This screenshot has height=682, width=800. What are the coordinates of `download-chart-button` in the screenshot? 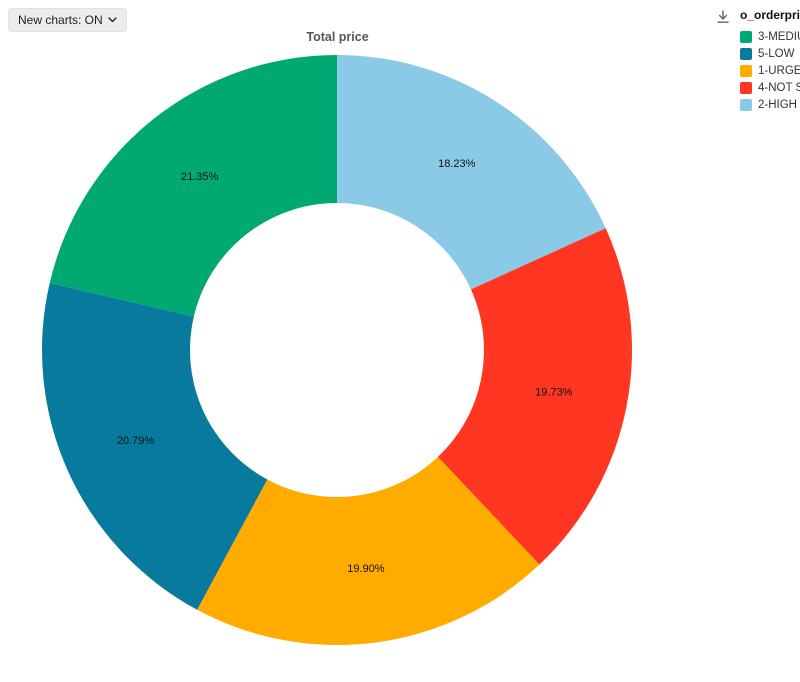 It's located at (723, 18).